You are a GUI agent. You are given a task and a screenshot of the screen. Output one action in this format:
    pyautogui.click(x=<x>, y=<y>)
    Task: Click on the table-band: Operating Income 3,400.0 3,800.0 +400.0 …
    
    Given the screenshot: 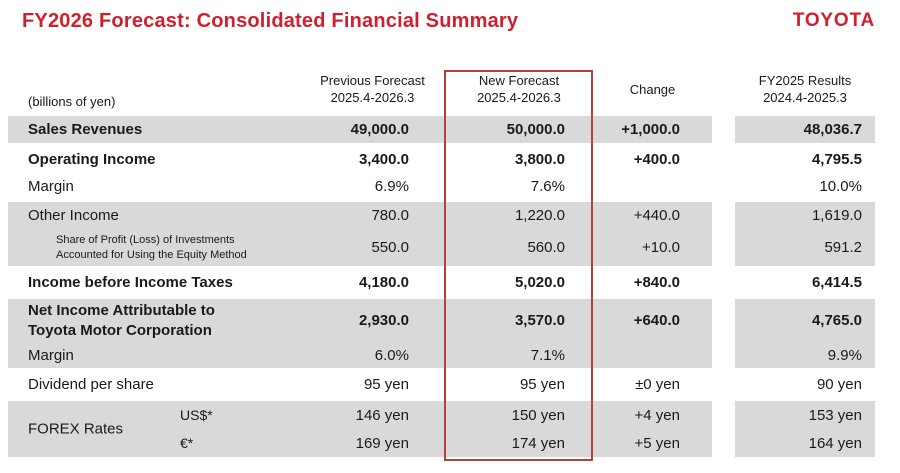 What is the action you would take?
    pyautogui.click(x=441, y=172)
    